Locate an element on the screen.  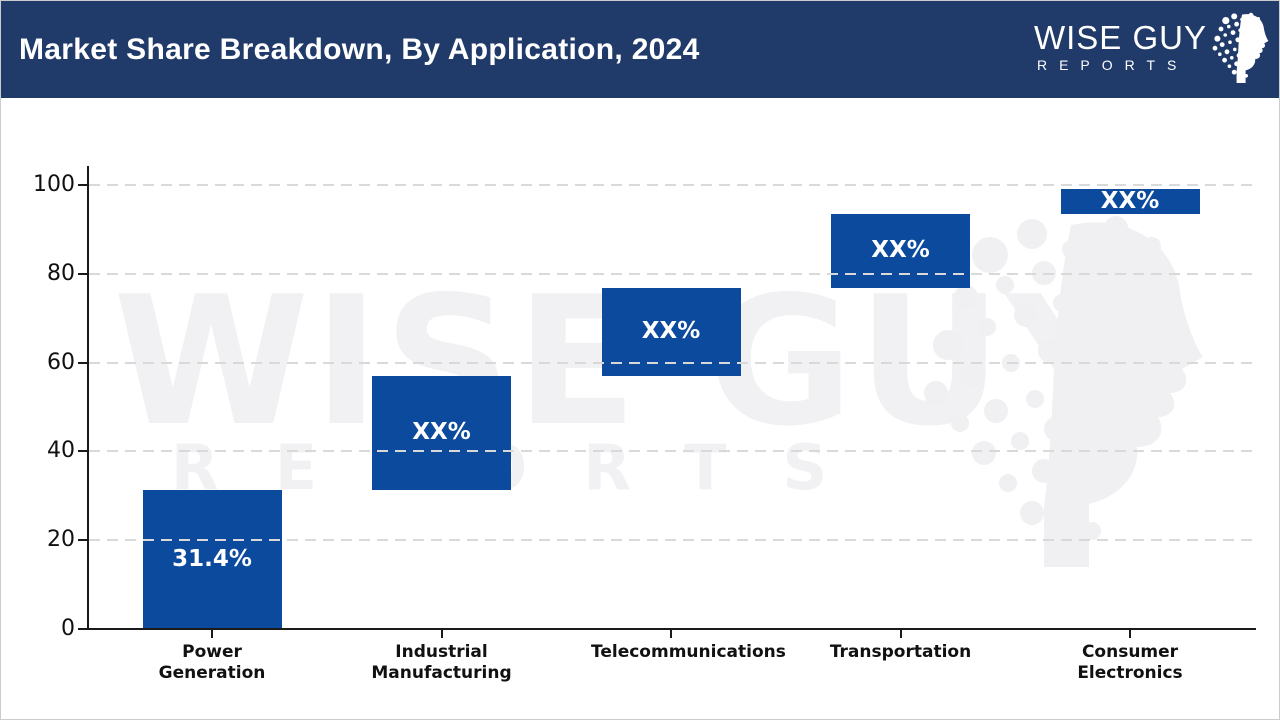
bar-telecommunications: XX% is located at coordinates (671, 332).